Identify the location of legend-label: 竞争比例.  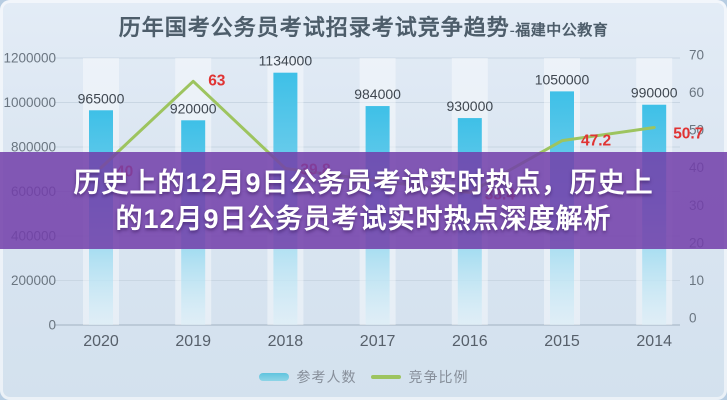
(438, 377).